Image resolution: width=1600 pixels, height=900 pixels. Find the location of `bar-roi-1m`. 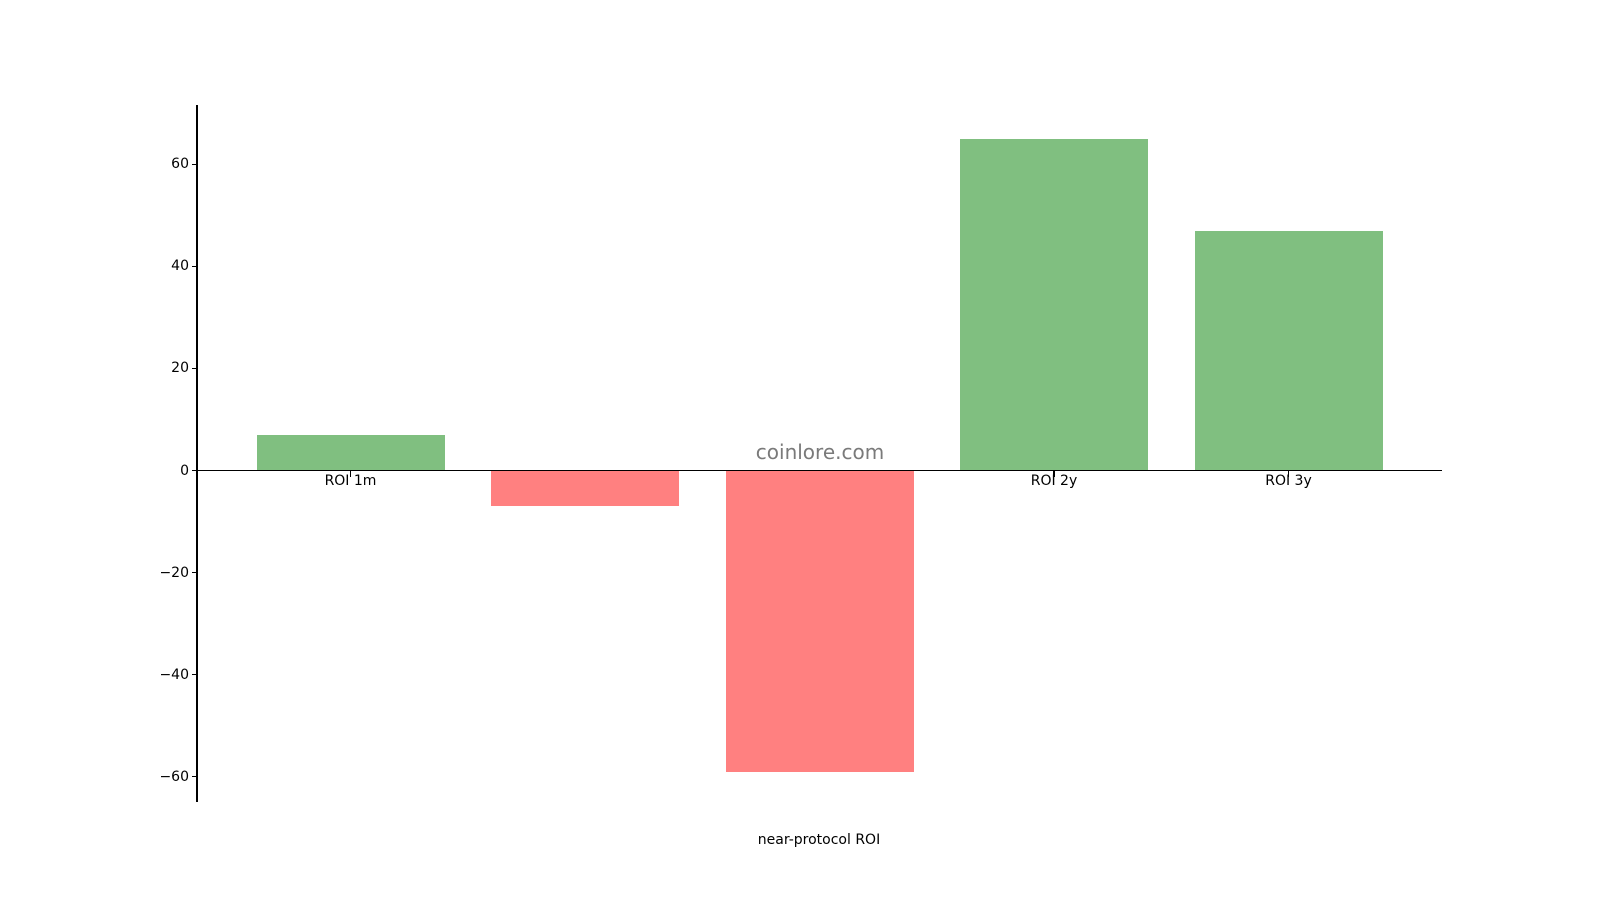

bar-roi-1m is located at coordinates (350, 452).